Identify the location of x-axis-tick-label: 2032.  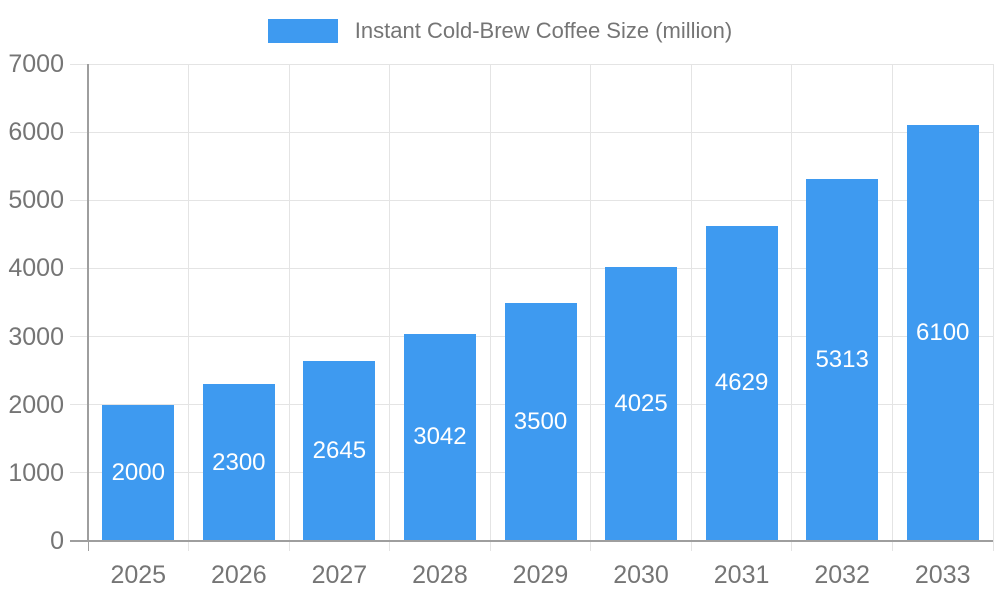
(842, 575).